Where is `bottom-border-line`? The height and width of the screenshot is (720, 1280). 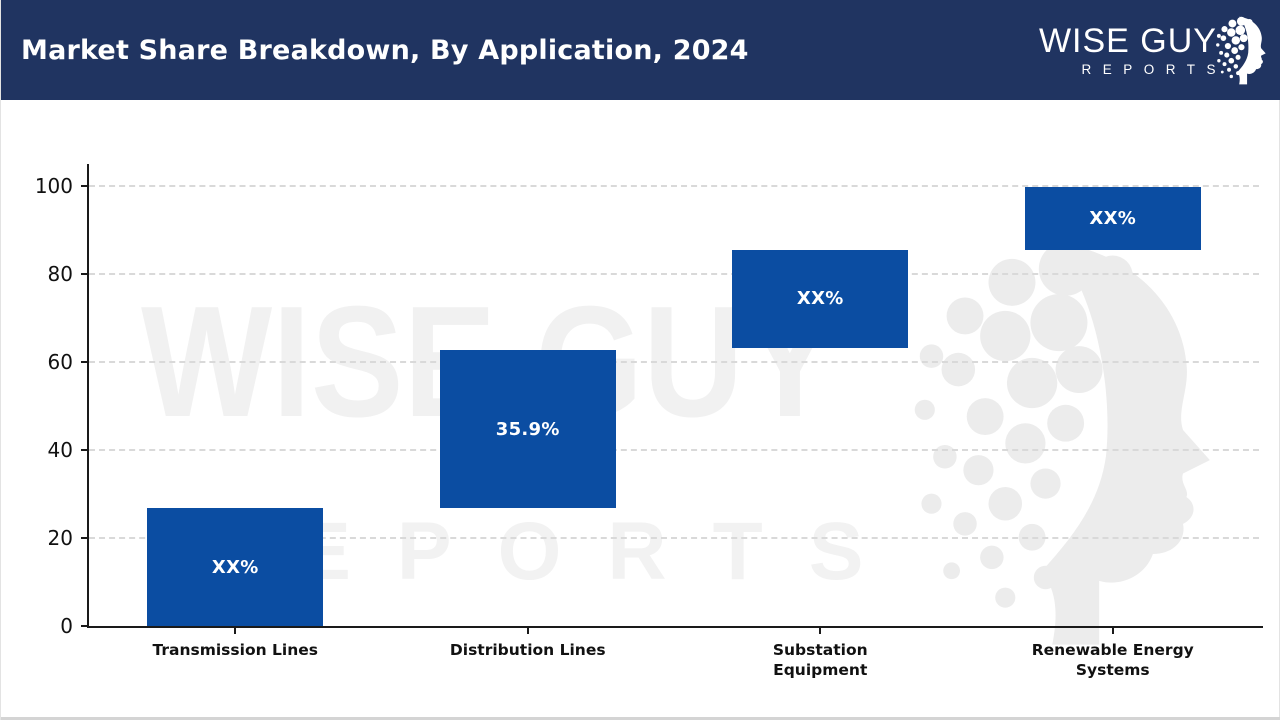 bottom-border-line is located at coordinates (640, 718).